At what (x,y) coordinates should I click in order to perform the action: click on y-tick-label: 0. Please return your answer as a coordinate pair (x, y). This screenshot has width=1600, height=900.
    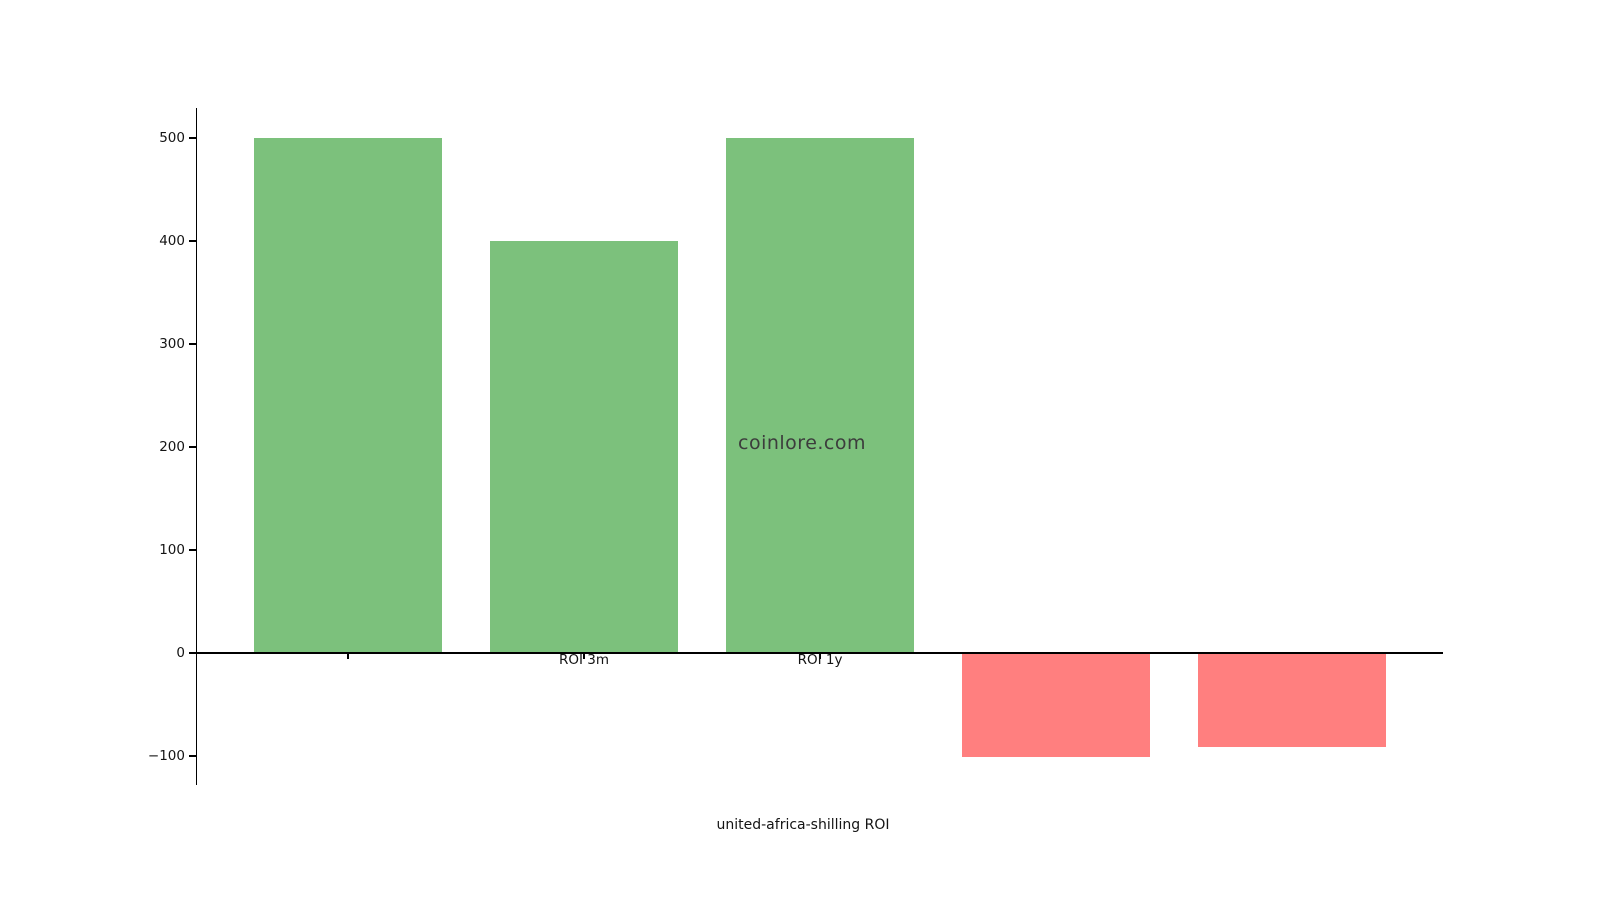
    Looking at the image, I should click on (180, 653).